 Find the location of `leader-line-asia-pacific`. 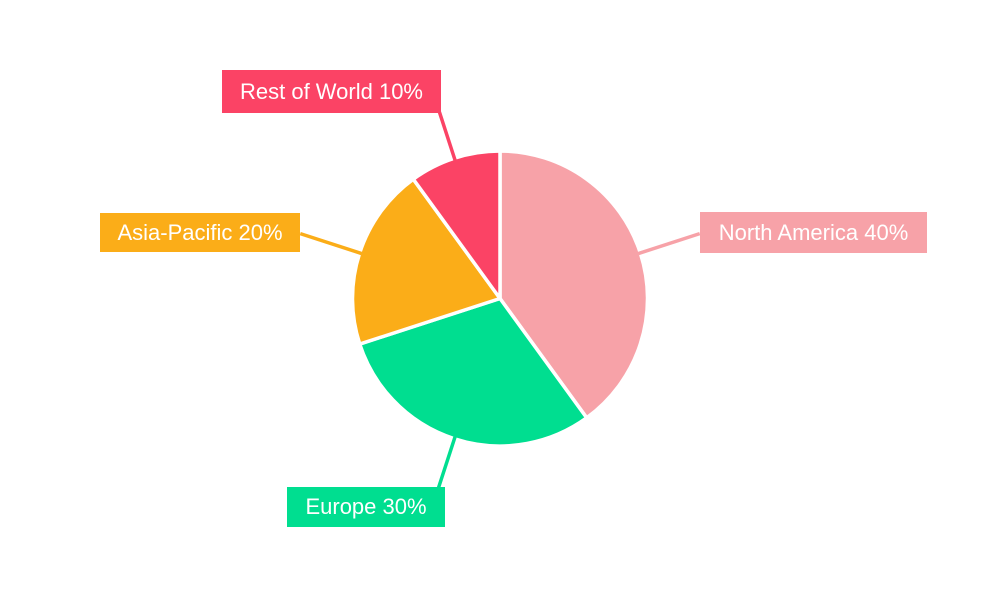

leader-line-asia-pacific is located at coordinates (331, 243).